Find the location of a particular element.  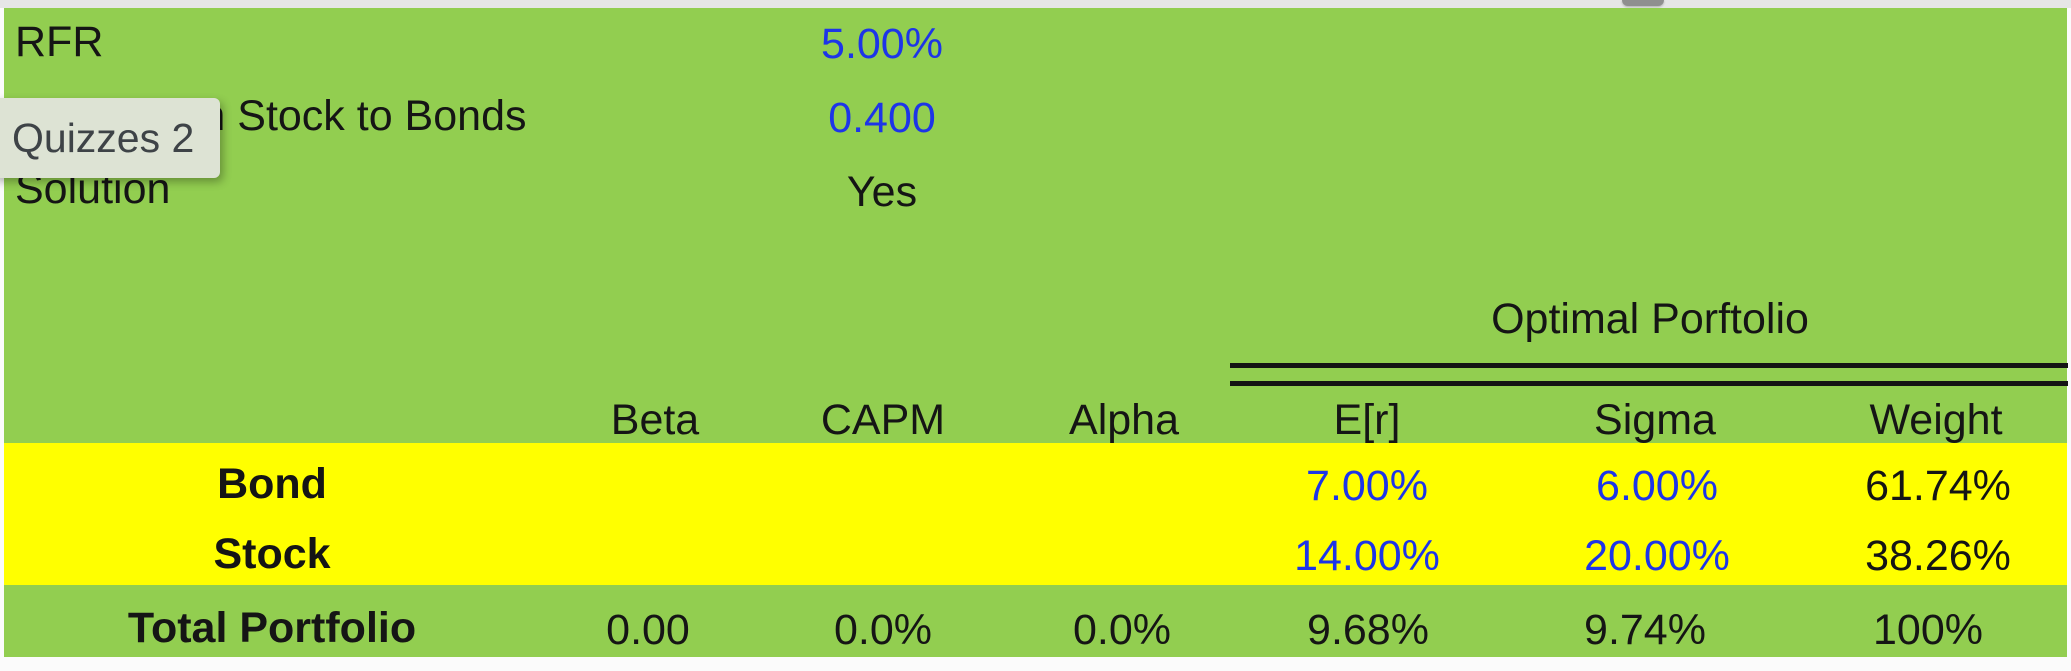

total-sigma-cell: 9.74% is located at coordinates (1645, 630).